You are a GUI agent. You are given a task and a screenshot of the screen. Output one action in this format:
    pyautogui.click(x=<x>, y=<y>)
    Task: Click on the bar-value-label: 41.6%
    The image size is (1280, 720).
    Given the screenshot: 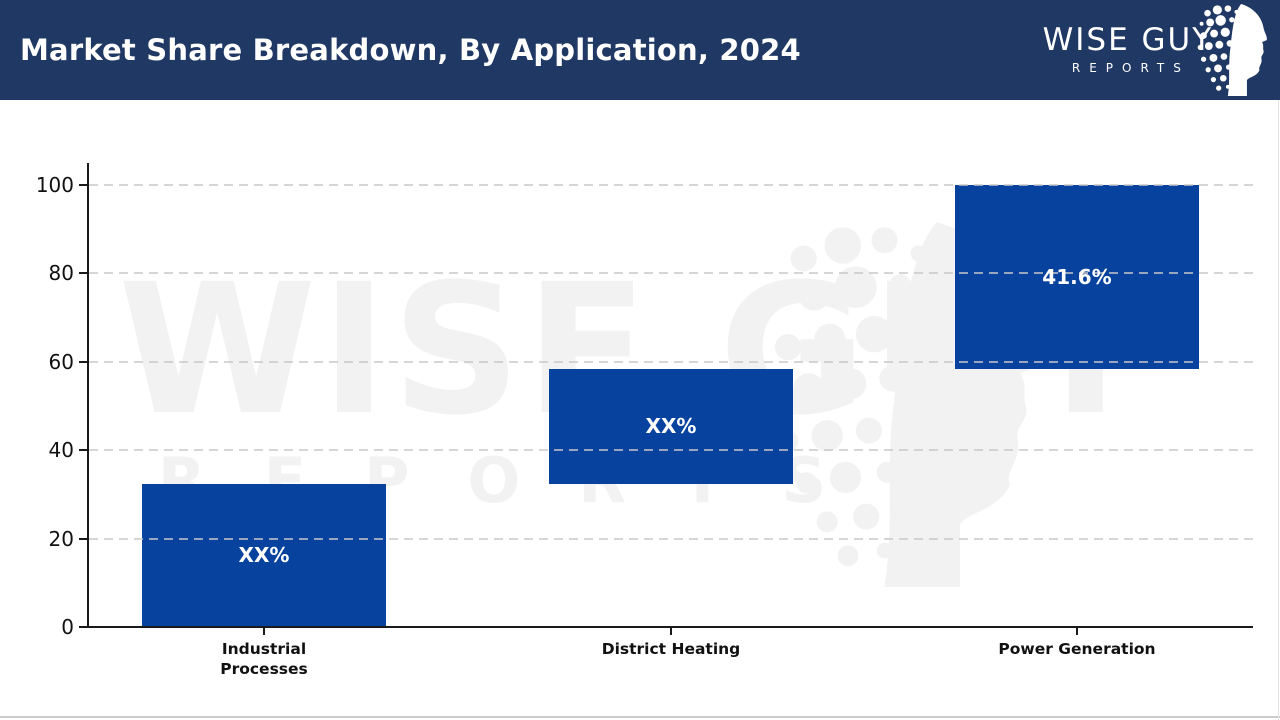 What is the action you would take?
    pyautogui.click(x=1077, y=276)
    